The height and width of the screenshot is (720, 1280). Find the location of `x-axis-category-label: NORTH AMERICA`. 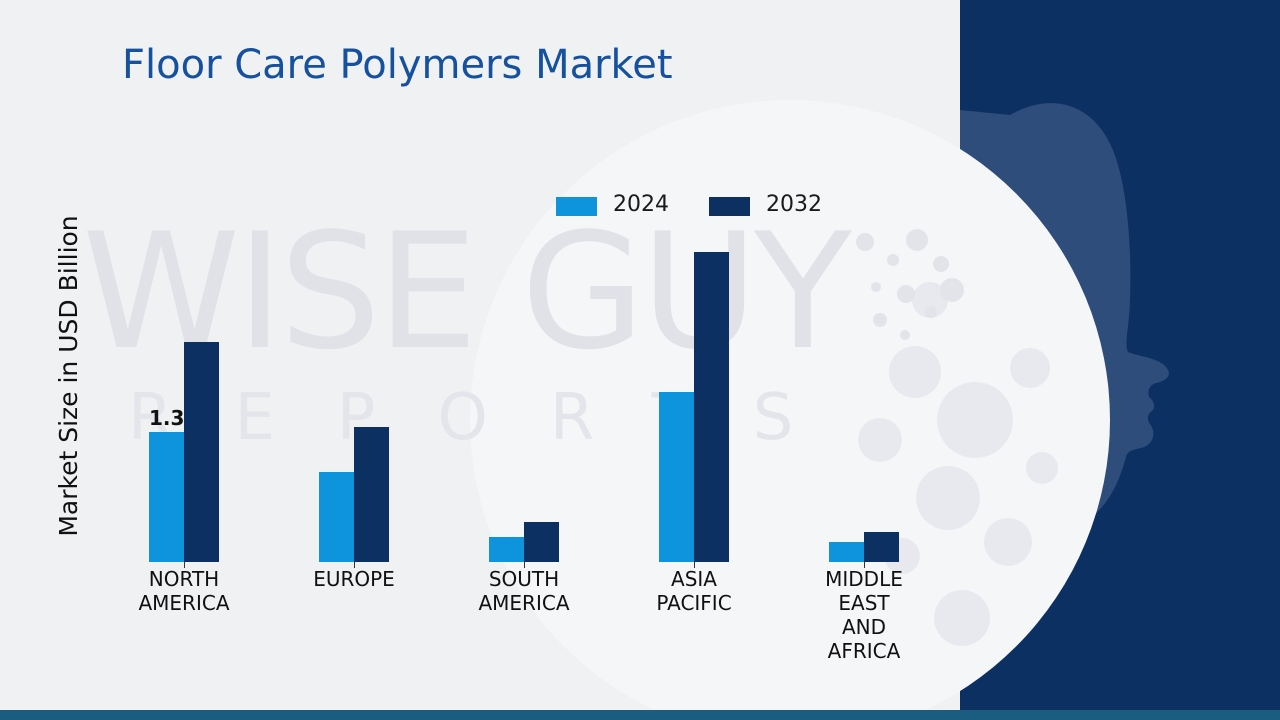

x-axis-category-label: NORTH AMERICA is located at coordinates (184, 591).